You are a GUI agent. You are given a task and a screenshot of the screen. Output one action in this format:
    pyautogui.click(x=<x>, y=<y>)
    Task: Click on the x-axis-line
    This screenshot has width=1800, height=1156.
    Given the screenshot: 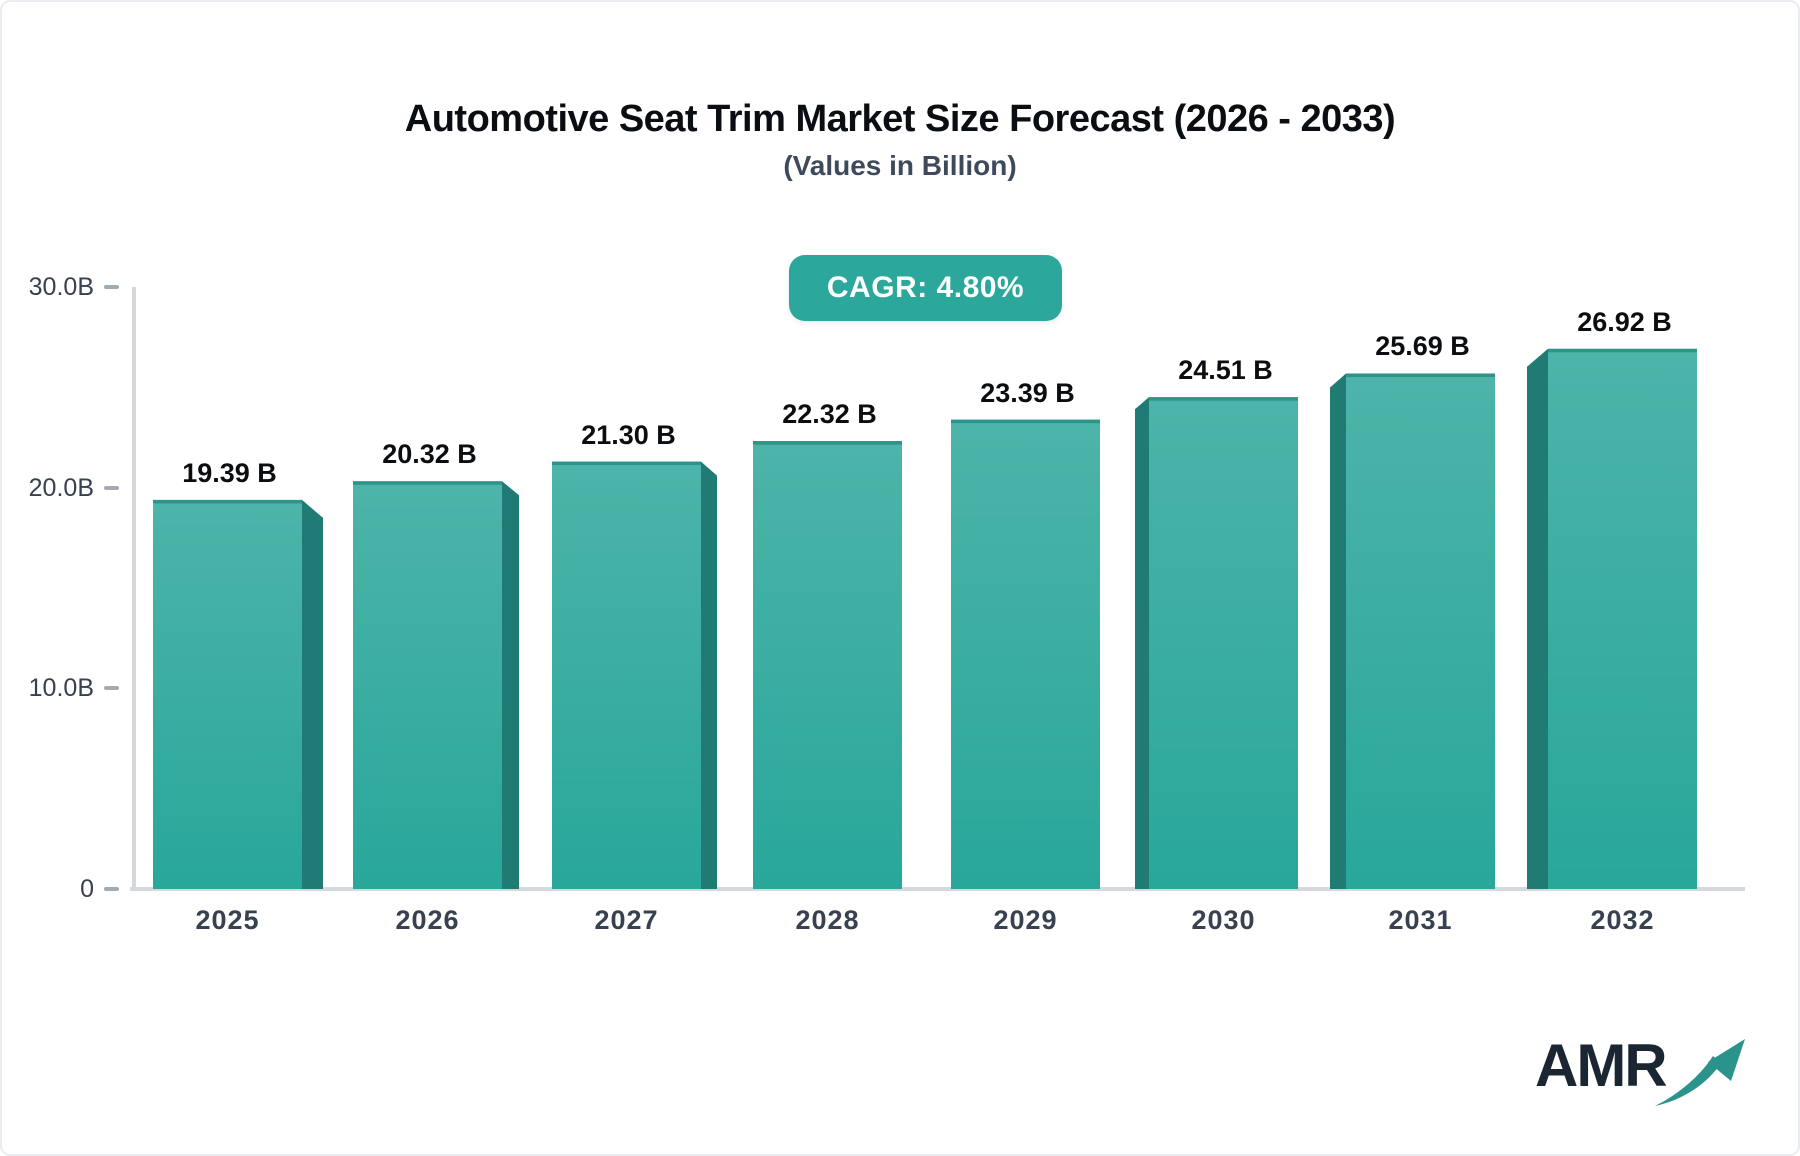 What is the action you would take?
    pyautogui.click(x=937, y=889)
    